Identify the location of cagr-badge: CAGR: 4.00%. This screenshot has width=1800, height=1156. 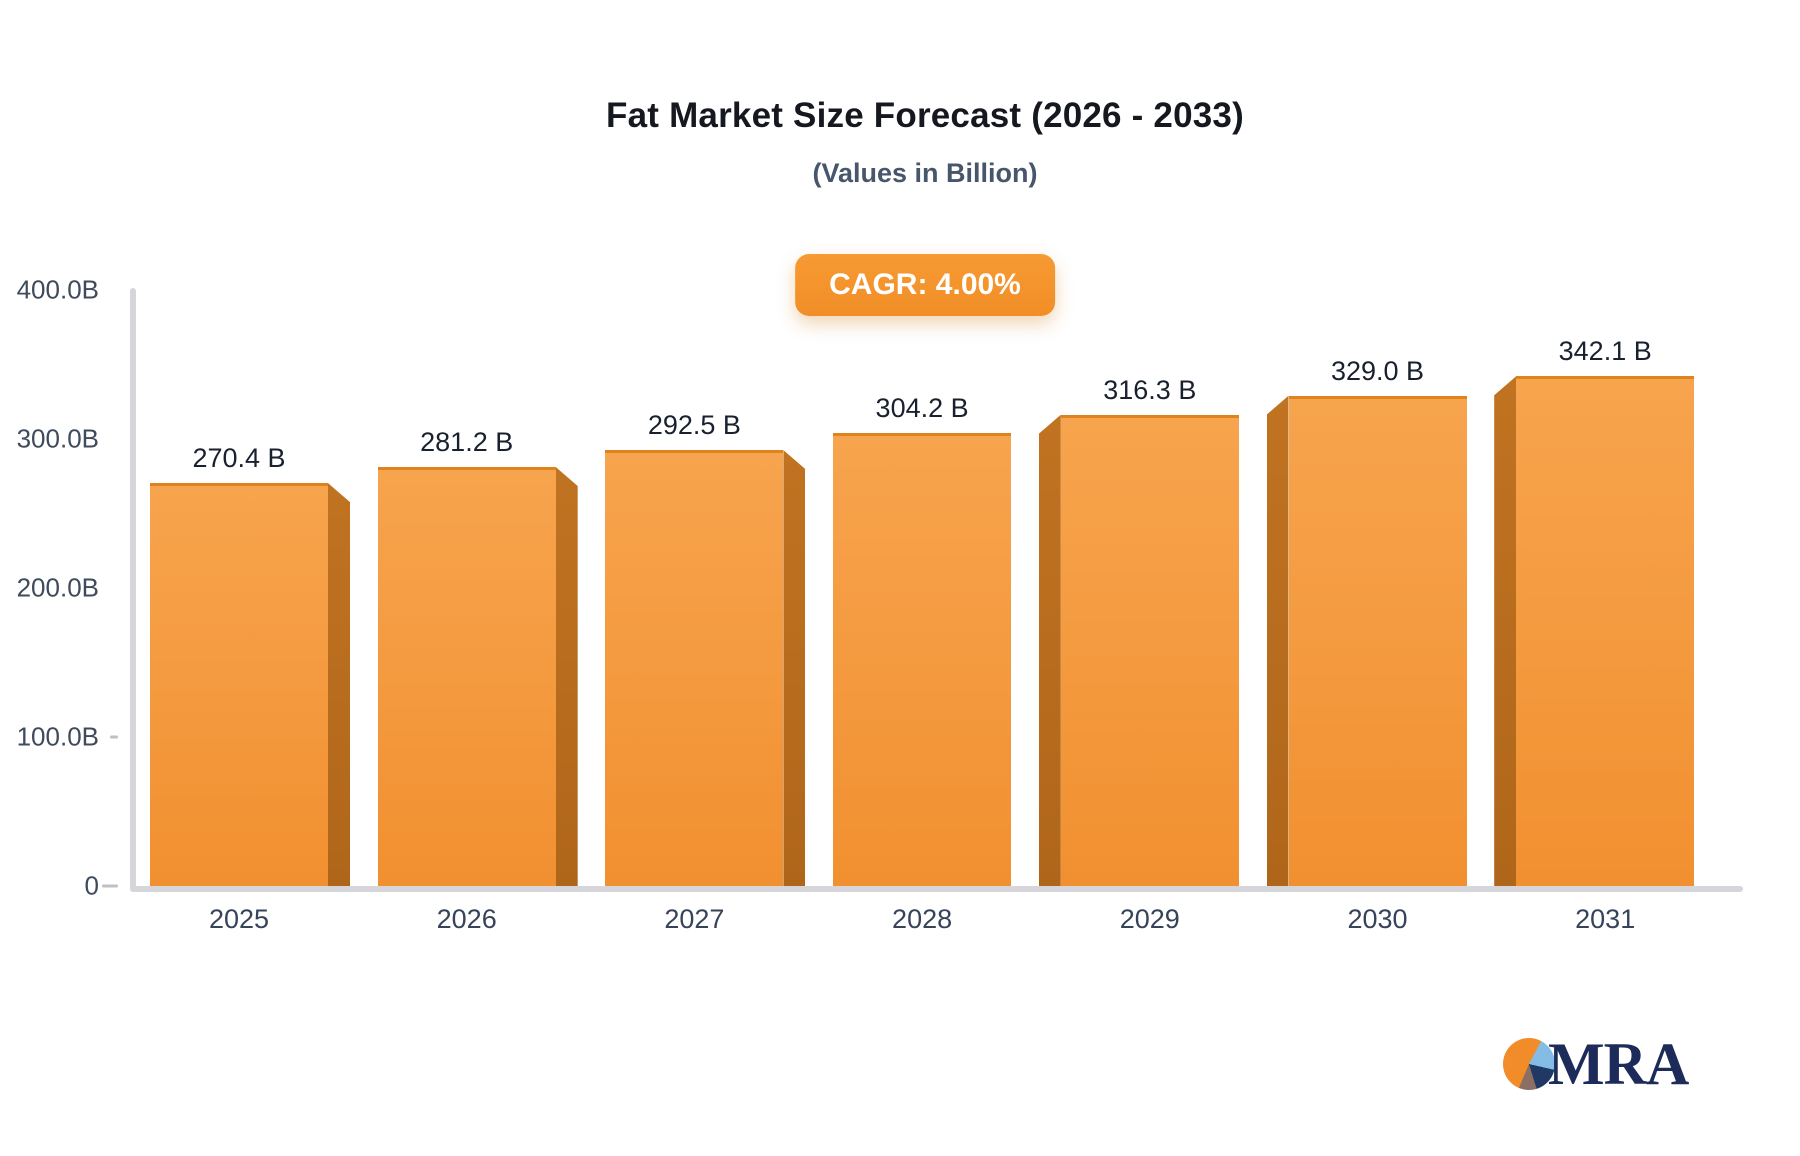
(925, 285).